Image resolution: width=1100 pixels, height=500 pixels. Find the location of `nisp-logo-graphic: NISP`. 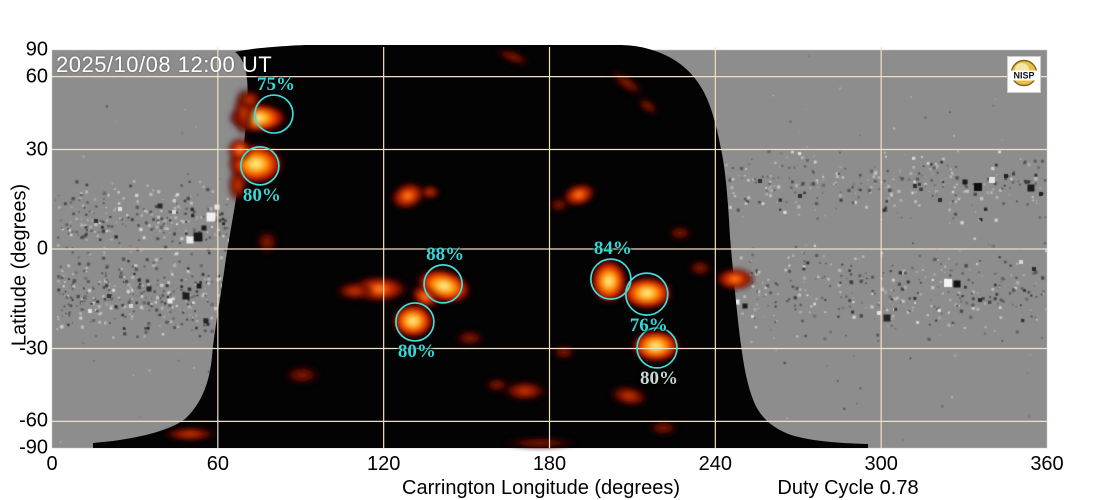

nisp-logo-graphic: NISP is located at coordinates (1024, 73).